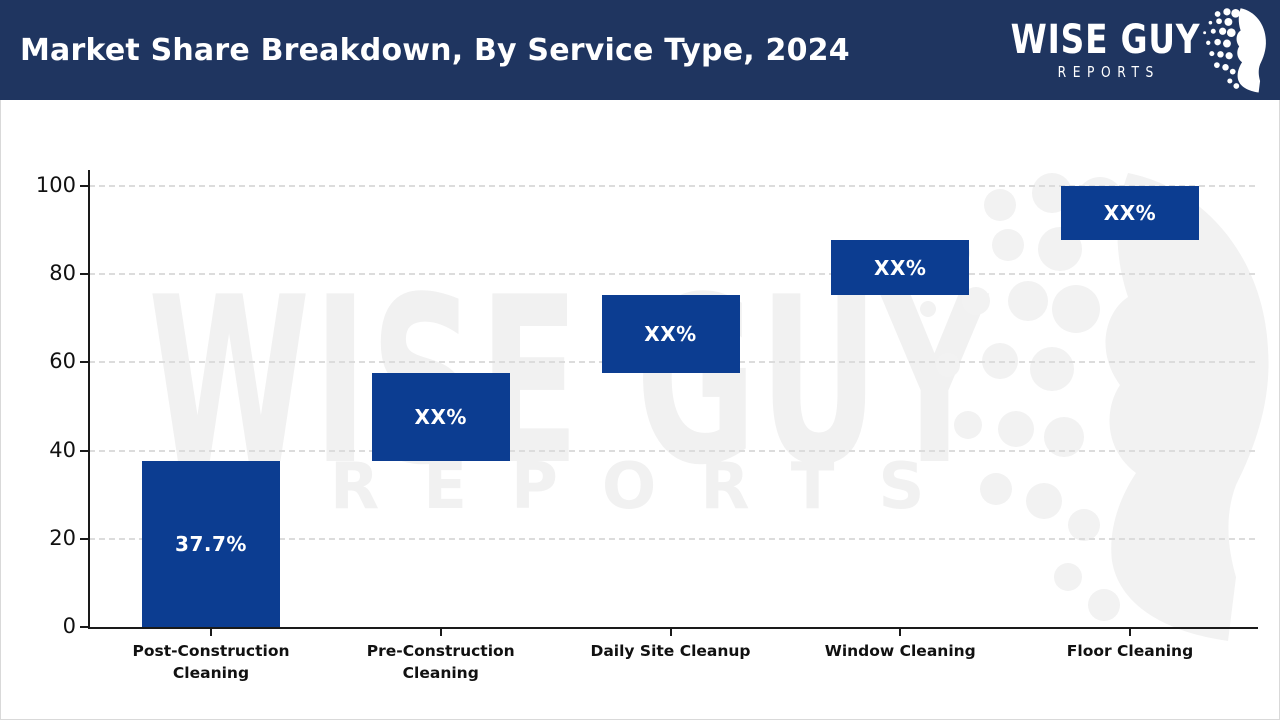  I want to click on wise-guy-logo: WISE GUY REPORTS, so click(1118, 50).